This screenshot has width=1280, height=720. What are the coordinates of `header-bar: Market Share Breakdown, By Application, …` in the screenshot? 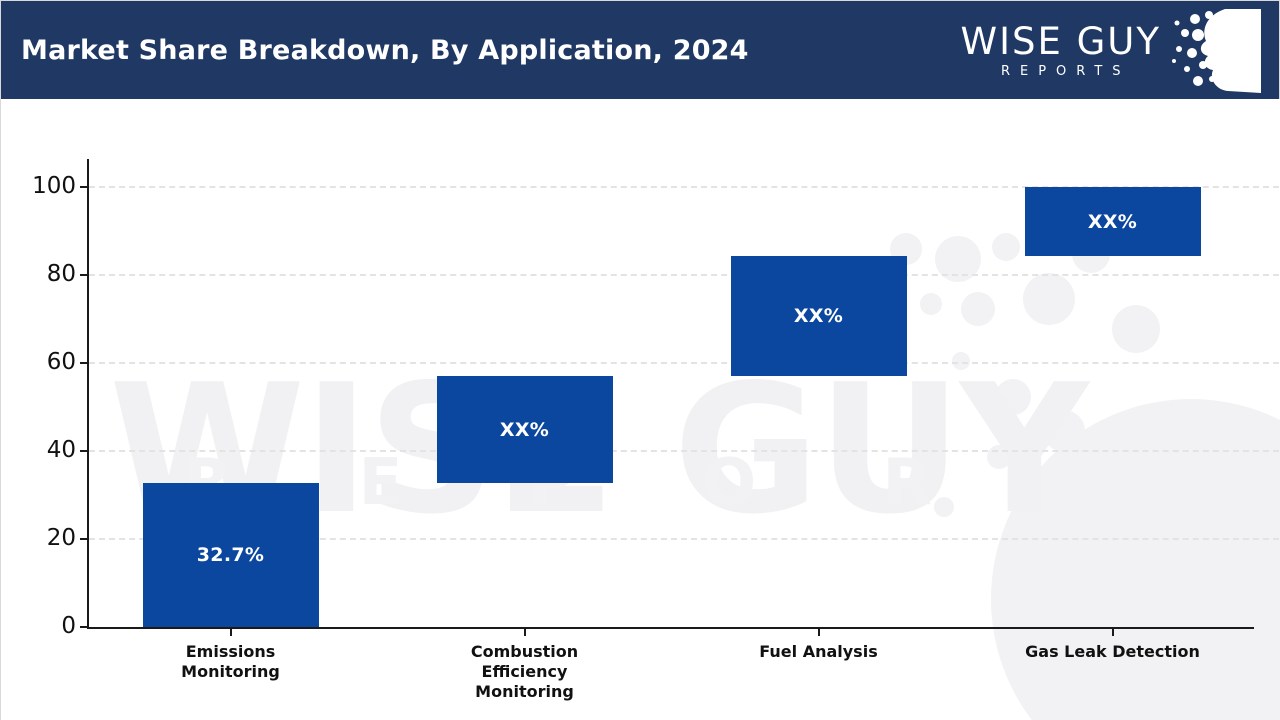 It's located at (640, 50).